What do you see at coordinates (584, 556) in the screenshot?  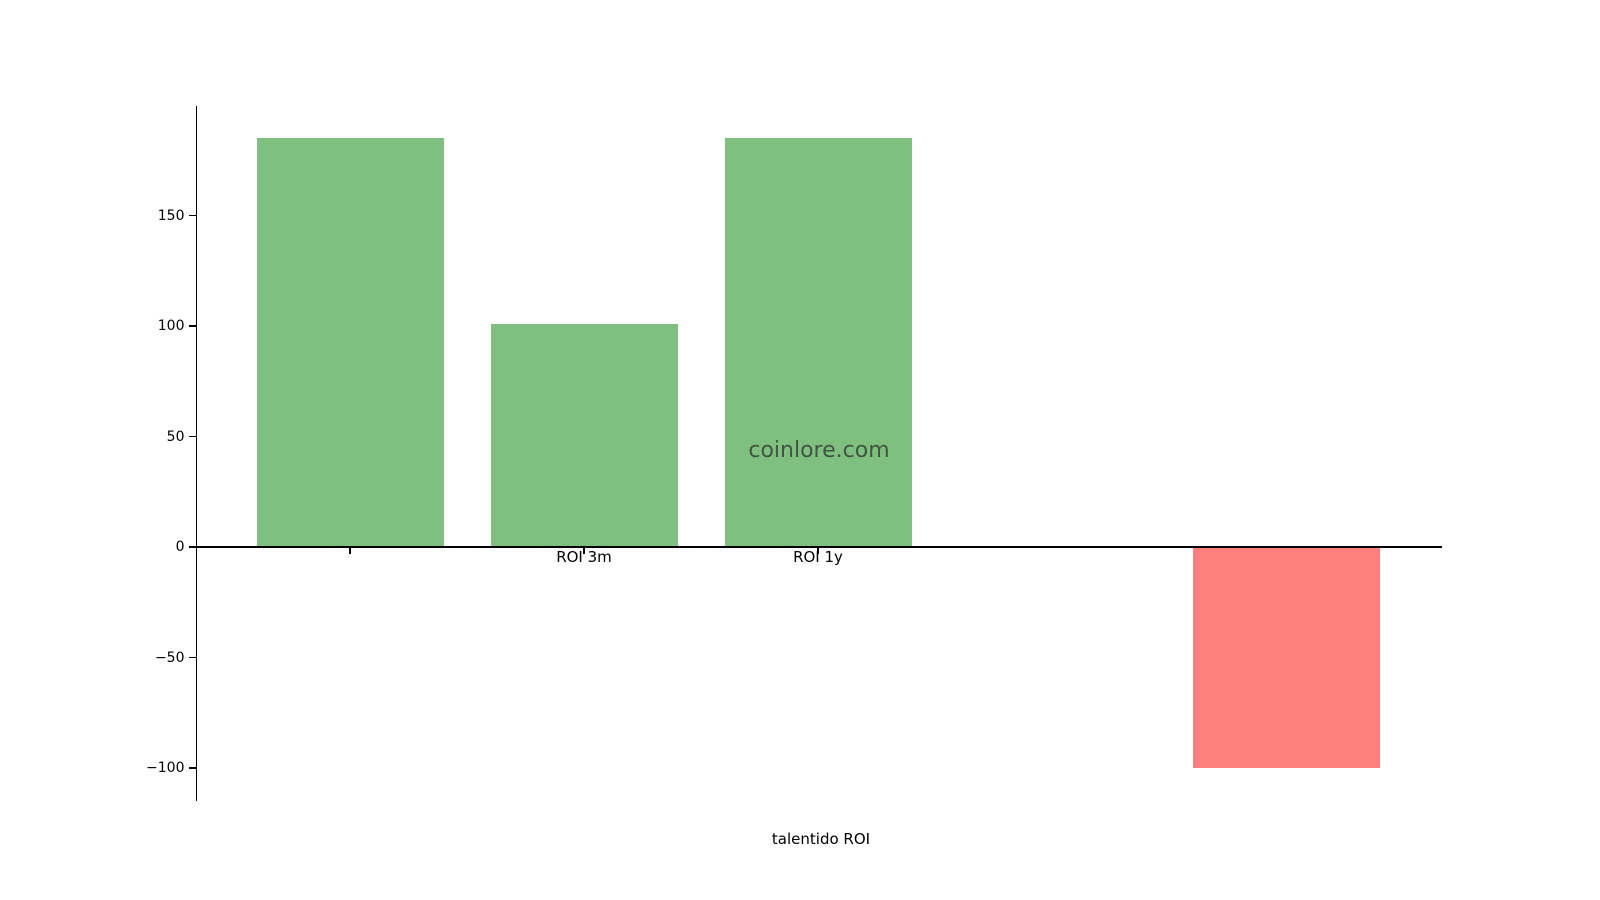 I see `x-tick-label: ROI 3m` at bounding box center [584, 556].